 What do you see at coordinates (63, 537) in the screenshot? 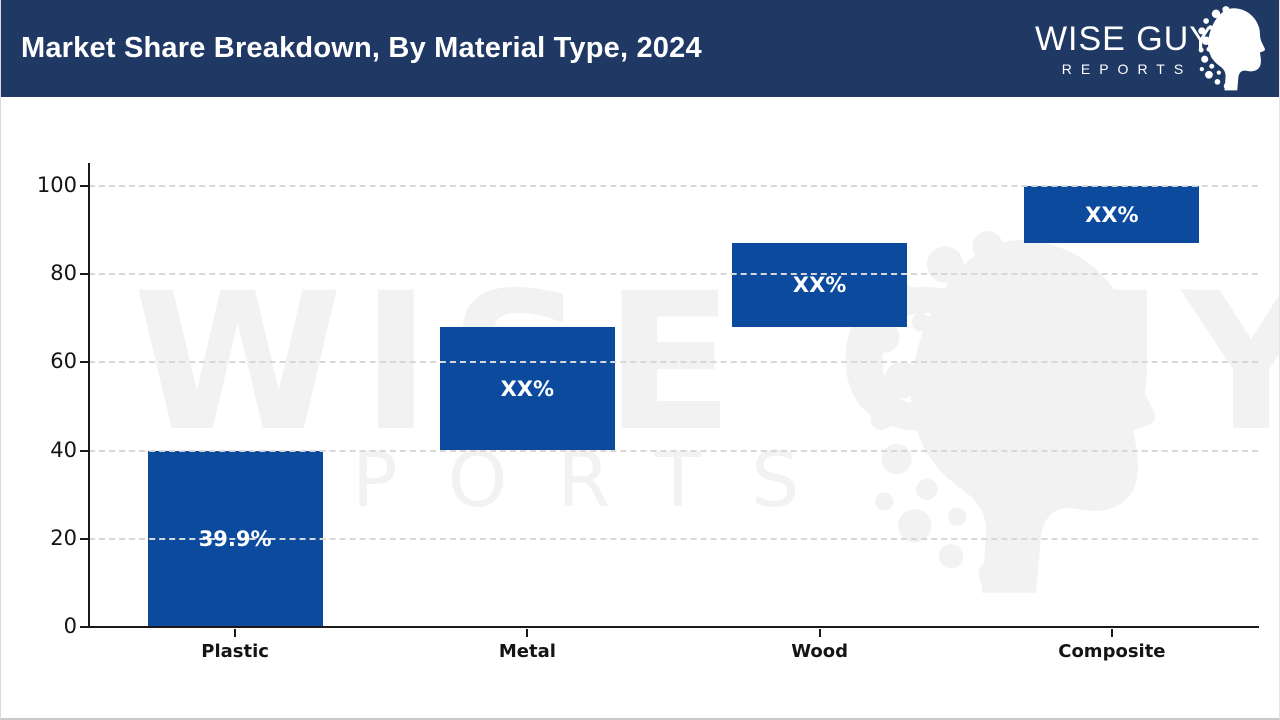
I see `y-tick-label: 20` at bounding box center [63, 537].